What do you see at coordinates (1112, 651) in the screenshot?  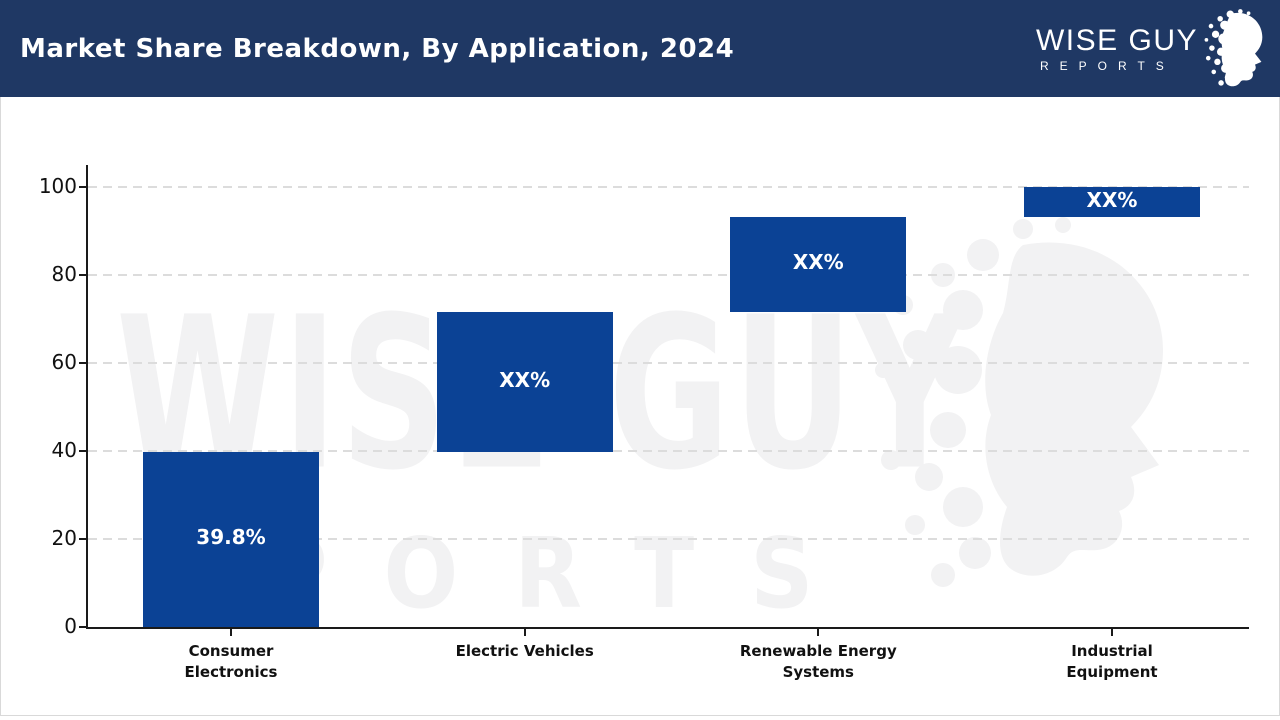 I see `x-tick-label-line: Industrial` at bounding box center [1112, 651].